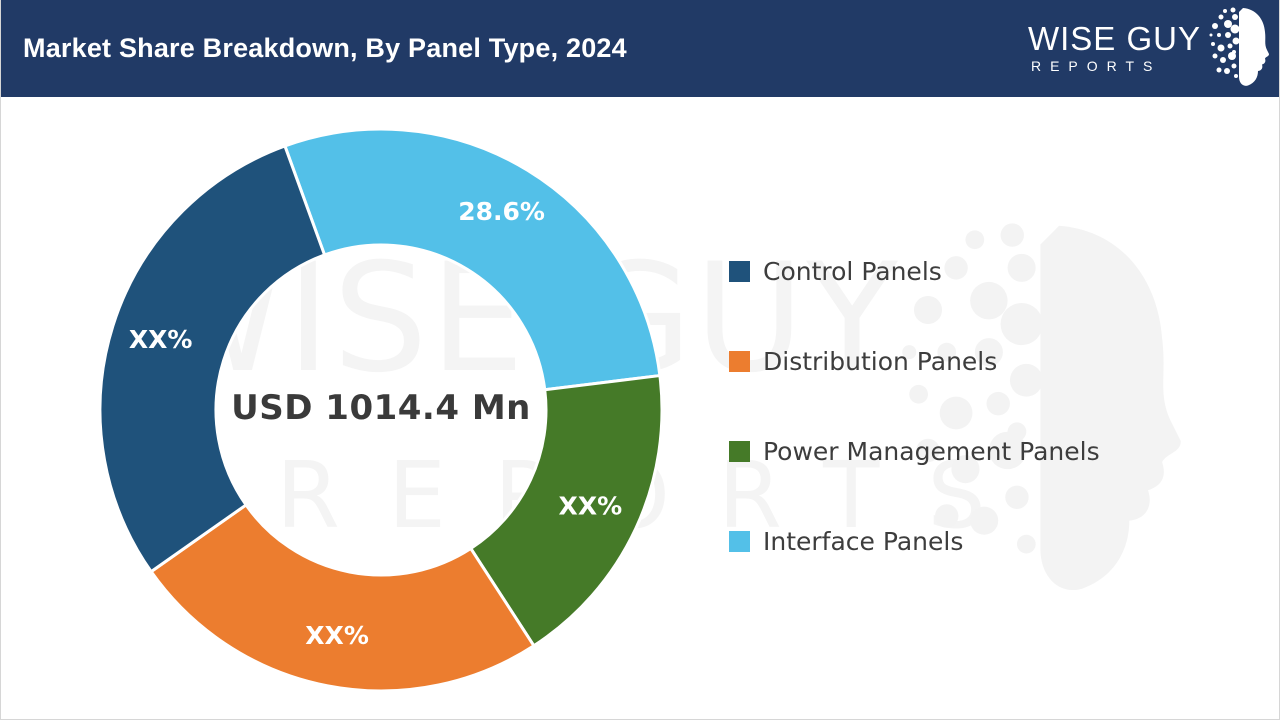  Describe the element at coordinates (739, 541) in the screenshot. I see `legend-swatch-interface-panels` at that location.